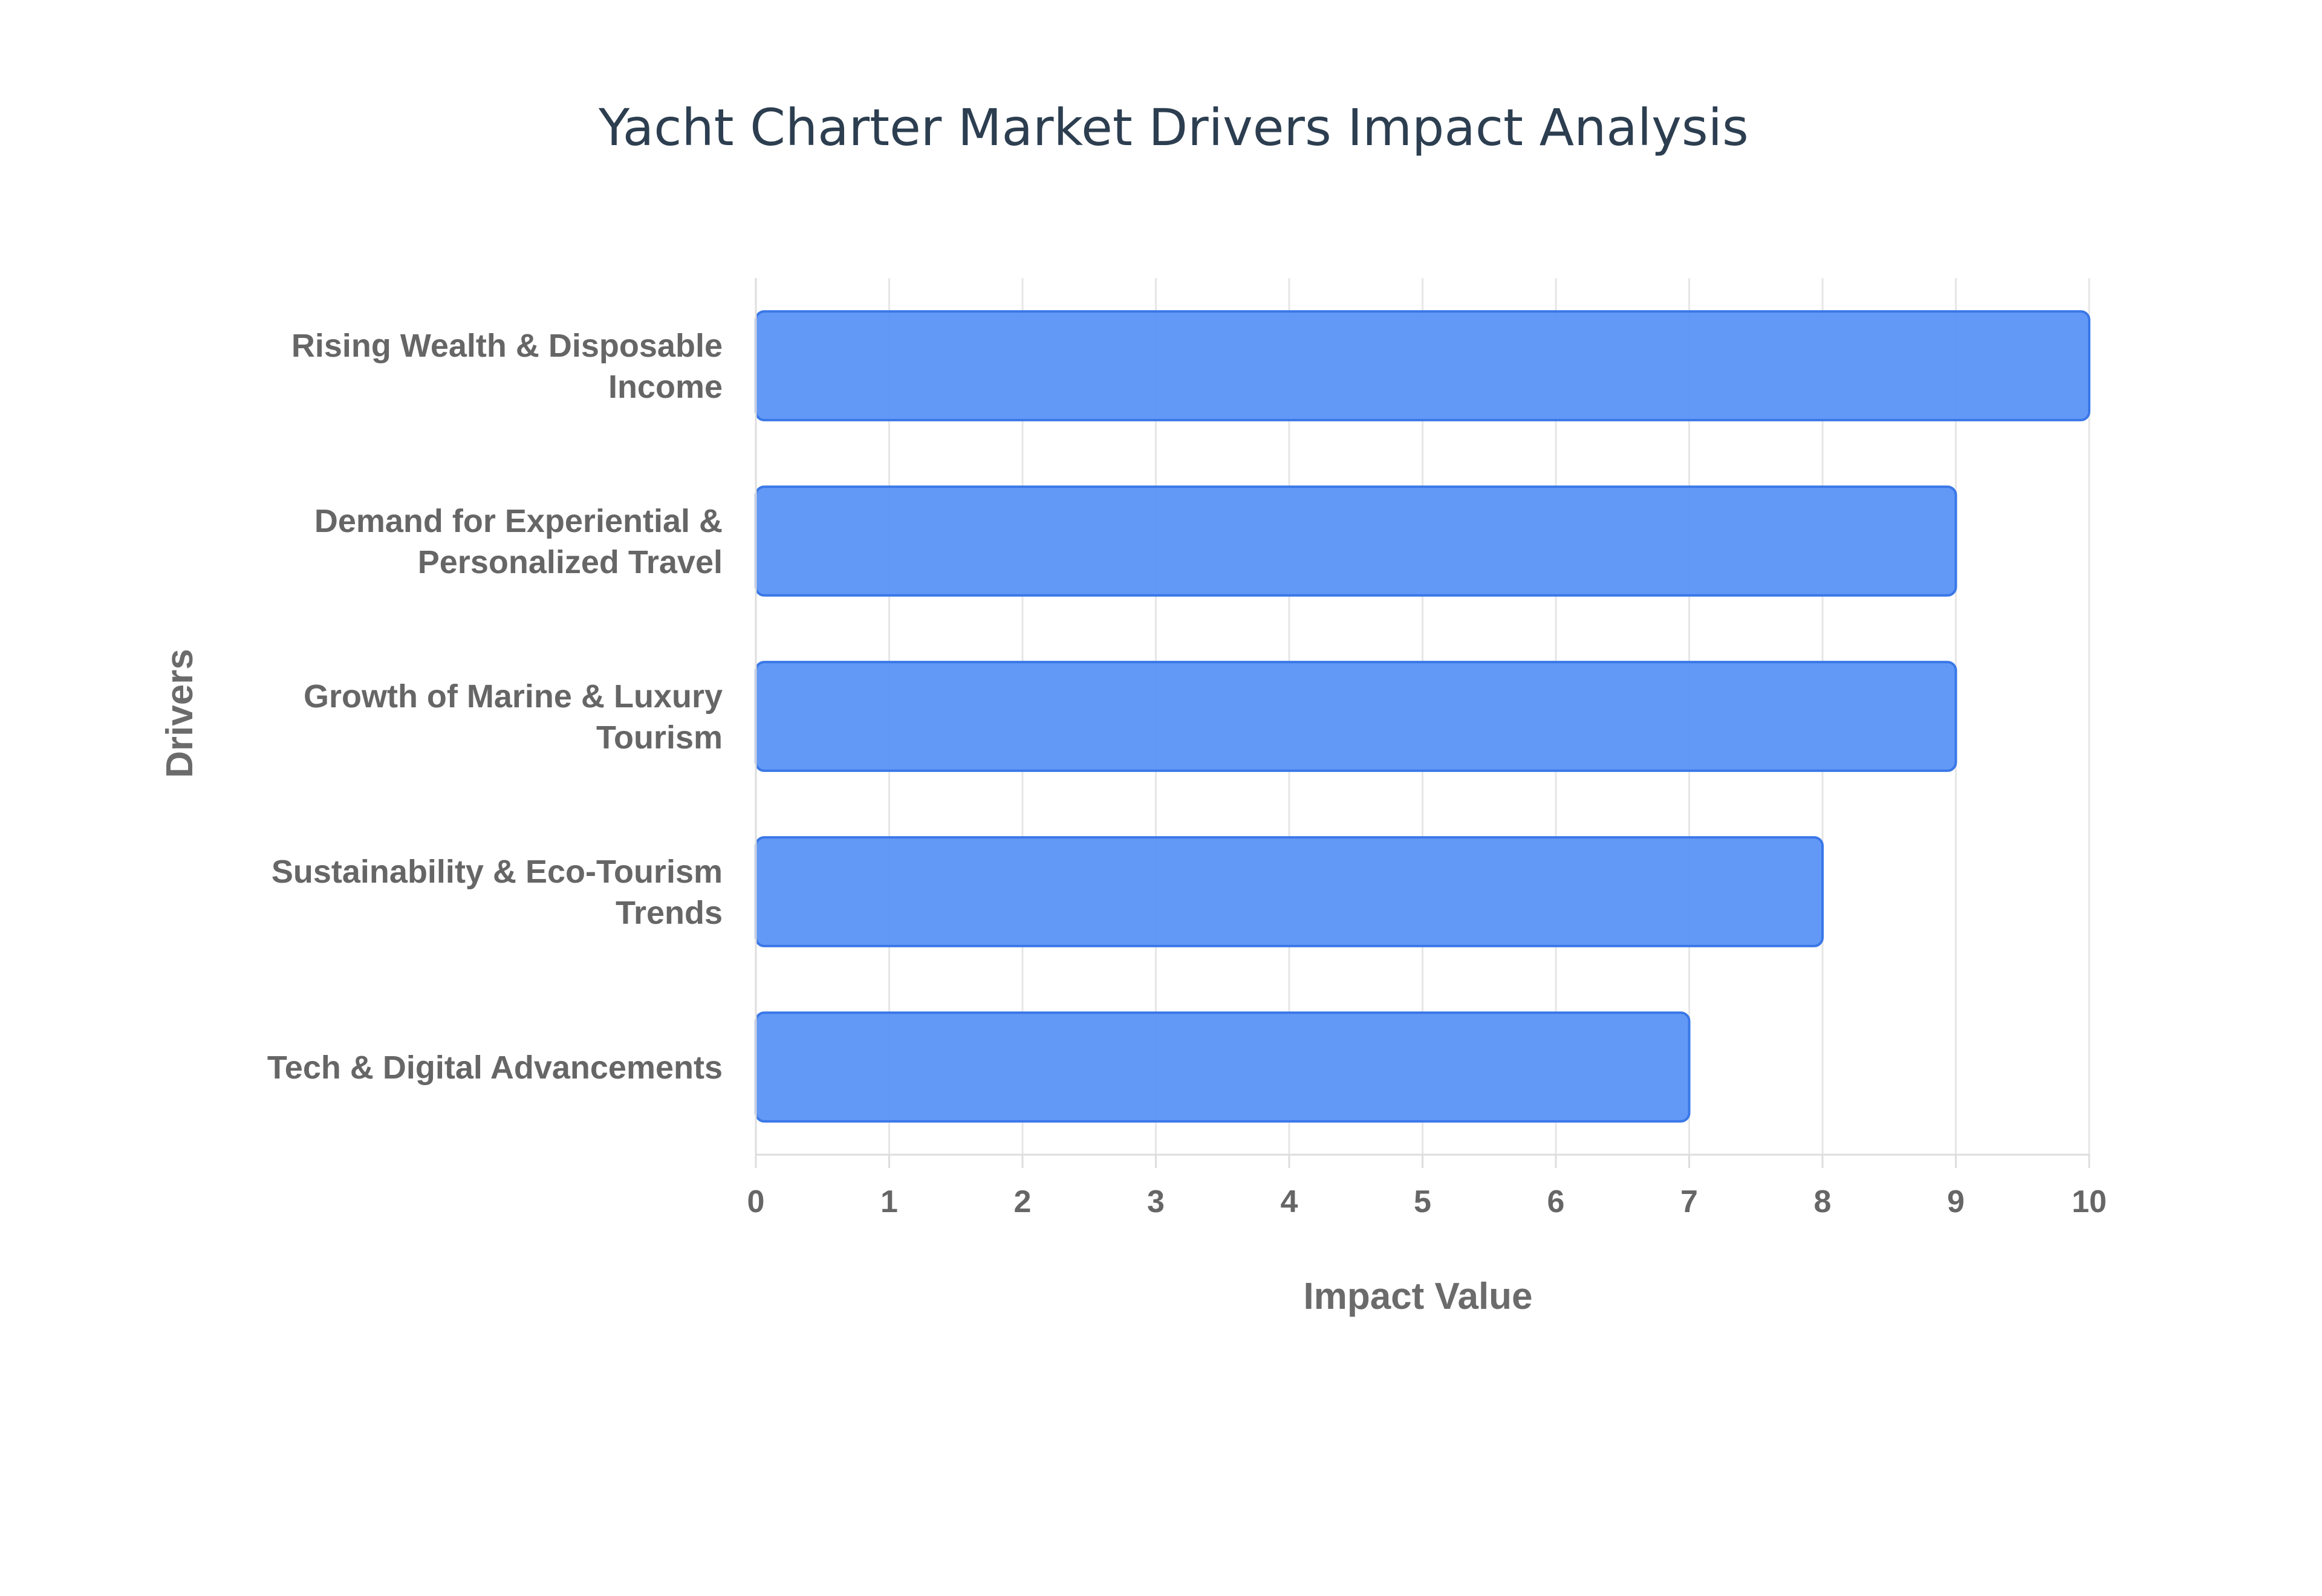 This screenshot has width=2322, height=1596. What do you see at coordinates (1956, 1201) in the screenshot?
I see `x-tick-label: 9` at bounding box center [1956, 1201].